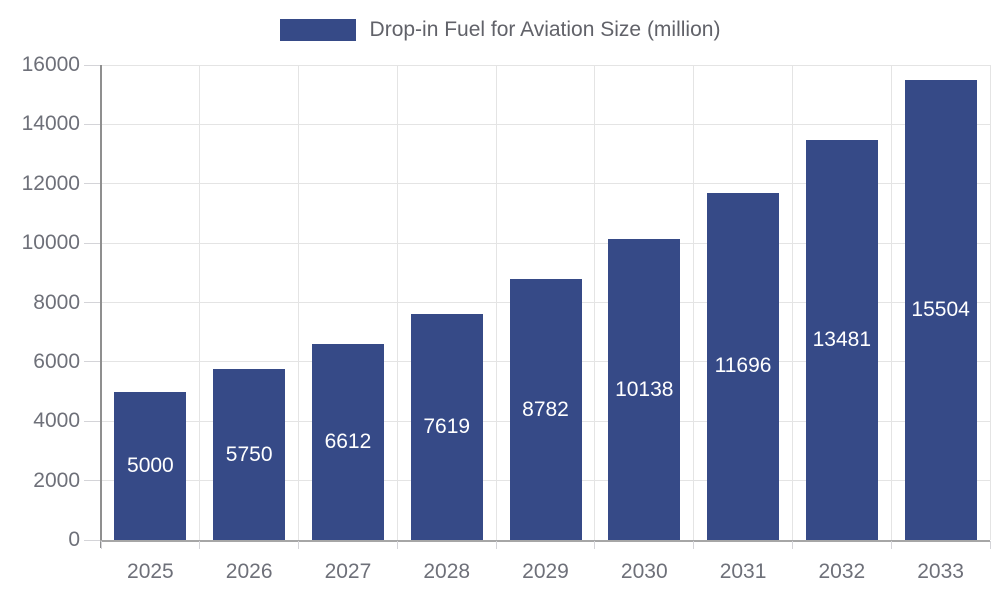 This screenshot has height=600, width=1000. I want to click on bar-2031: 11696, so click(743, 366).